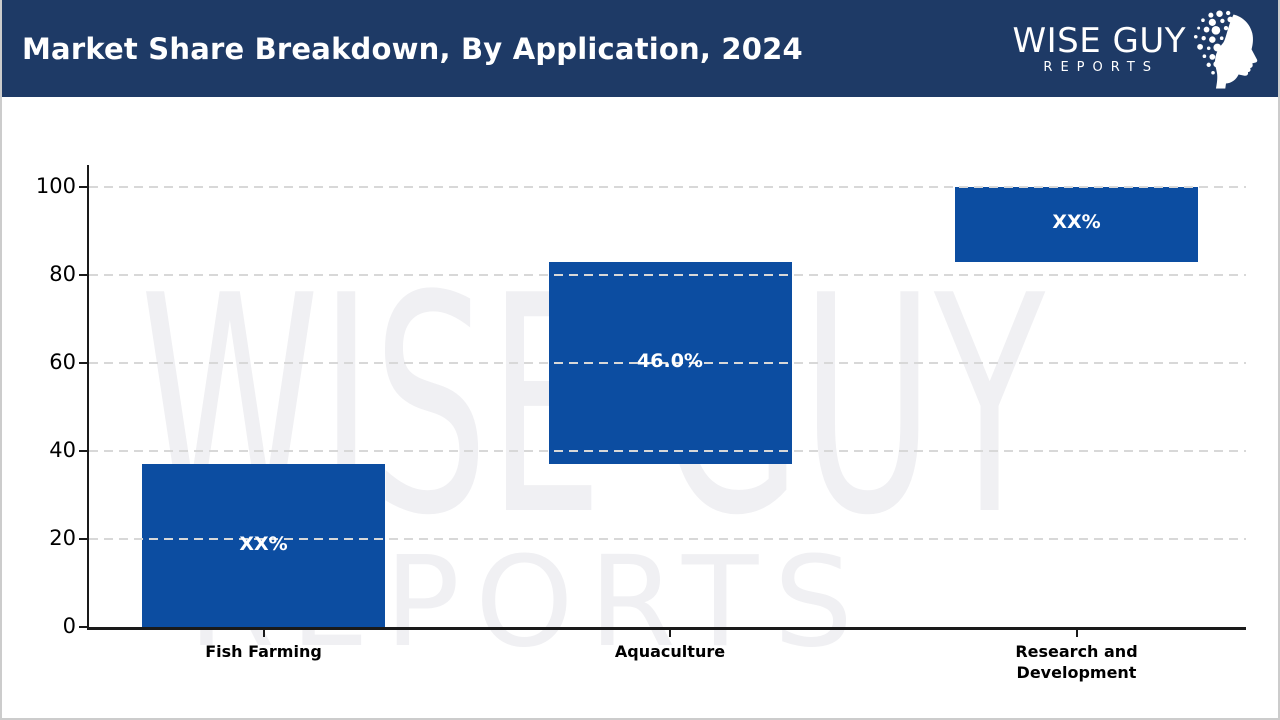 The height and width of the screenshot is (720, 1280). What do you see at coordinates (62, 538) in the screenshot?
I see `y-tick-label: 20` at bounding box center [62, 538].